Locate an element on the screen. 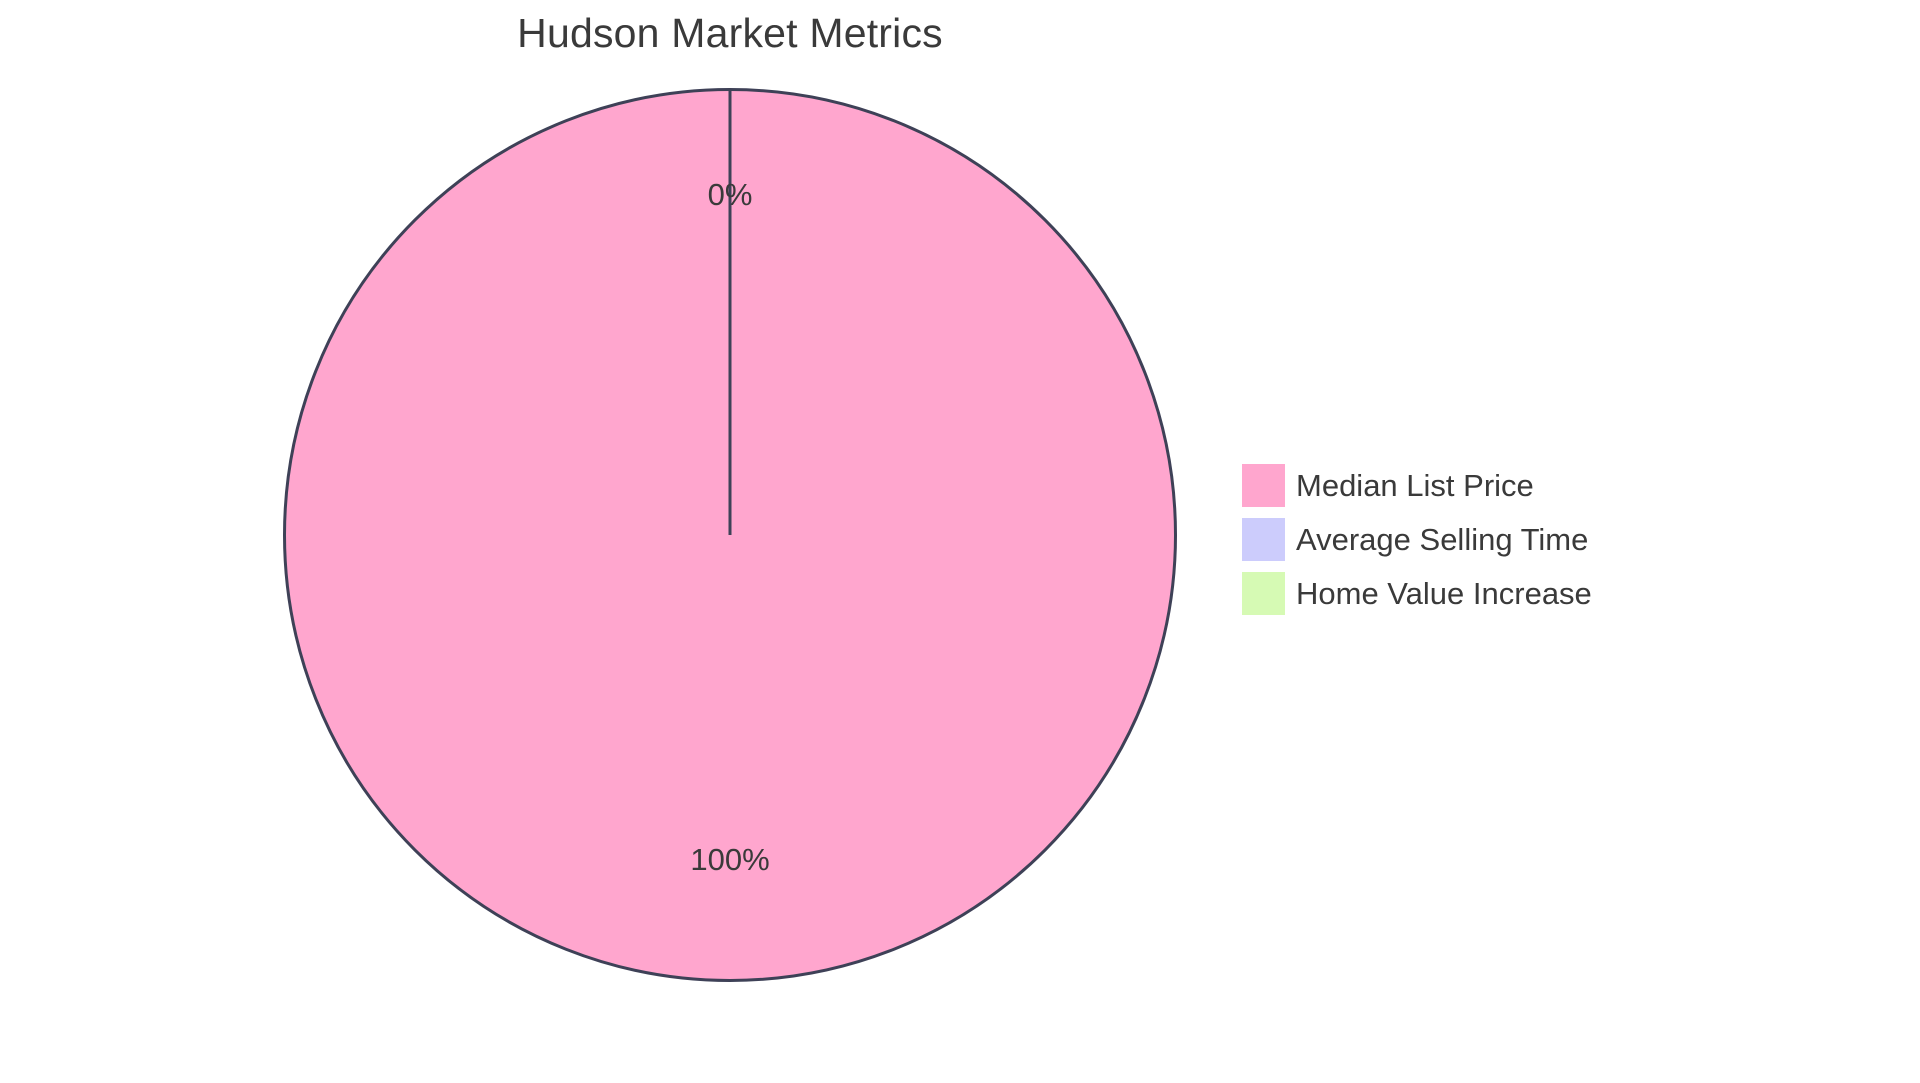 This screenshot has width=1920, height=1083. legend-item-average-selling-time: Average Selling Time is located at coordinates (1462, 539).